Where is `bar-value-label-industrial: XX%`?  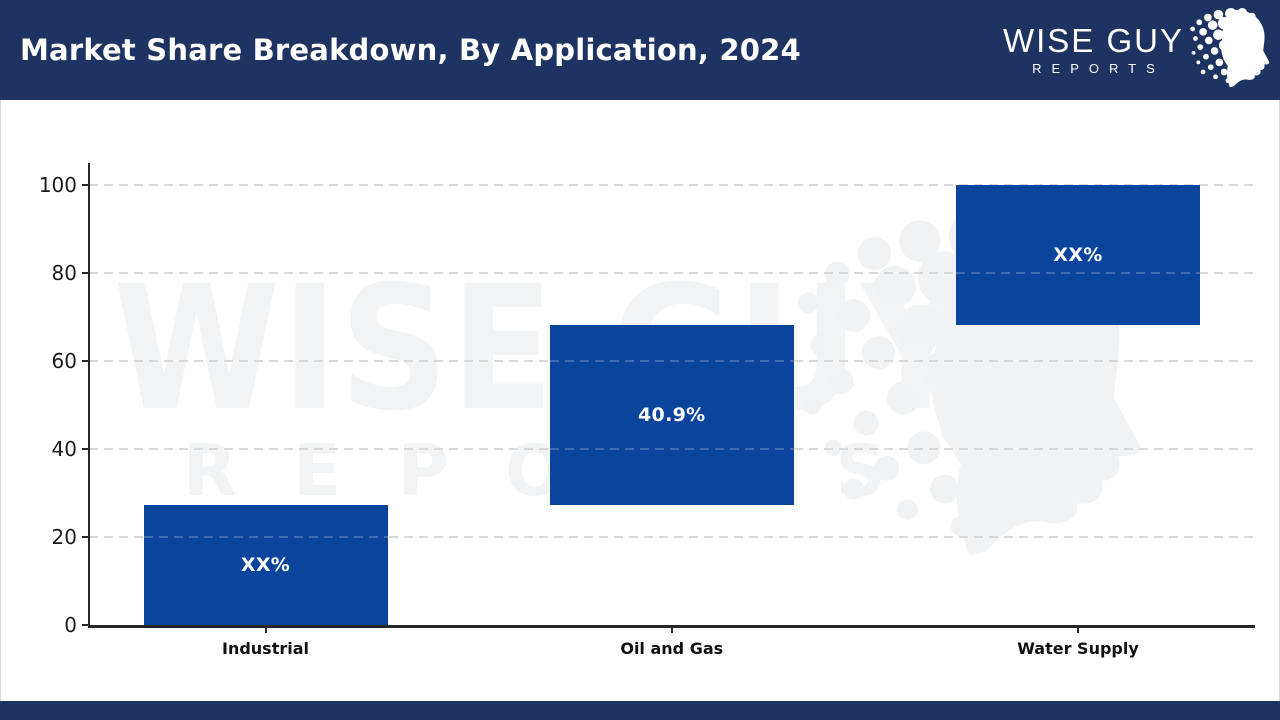 bar-value-label-industrial: XX% is located at coordinates (265, 565).